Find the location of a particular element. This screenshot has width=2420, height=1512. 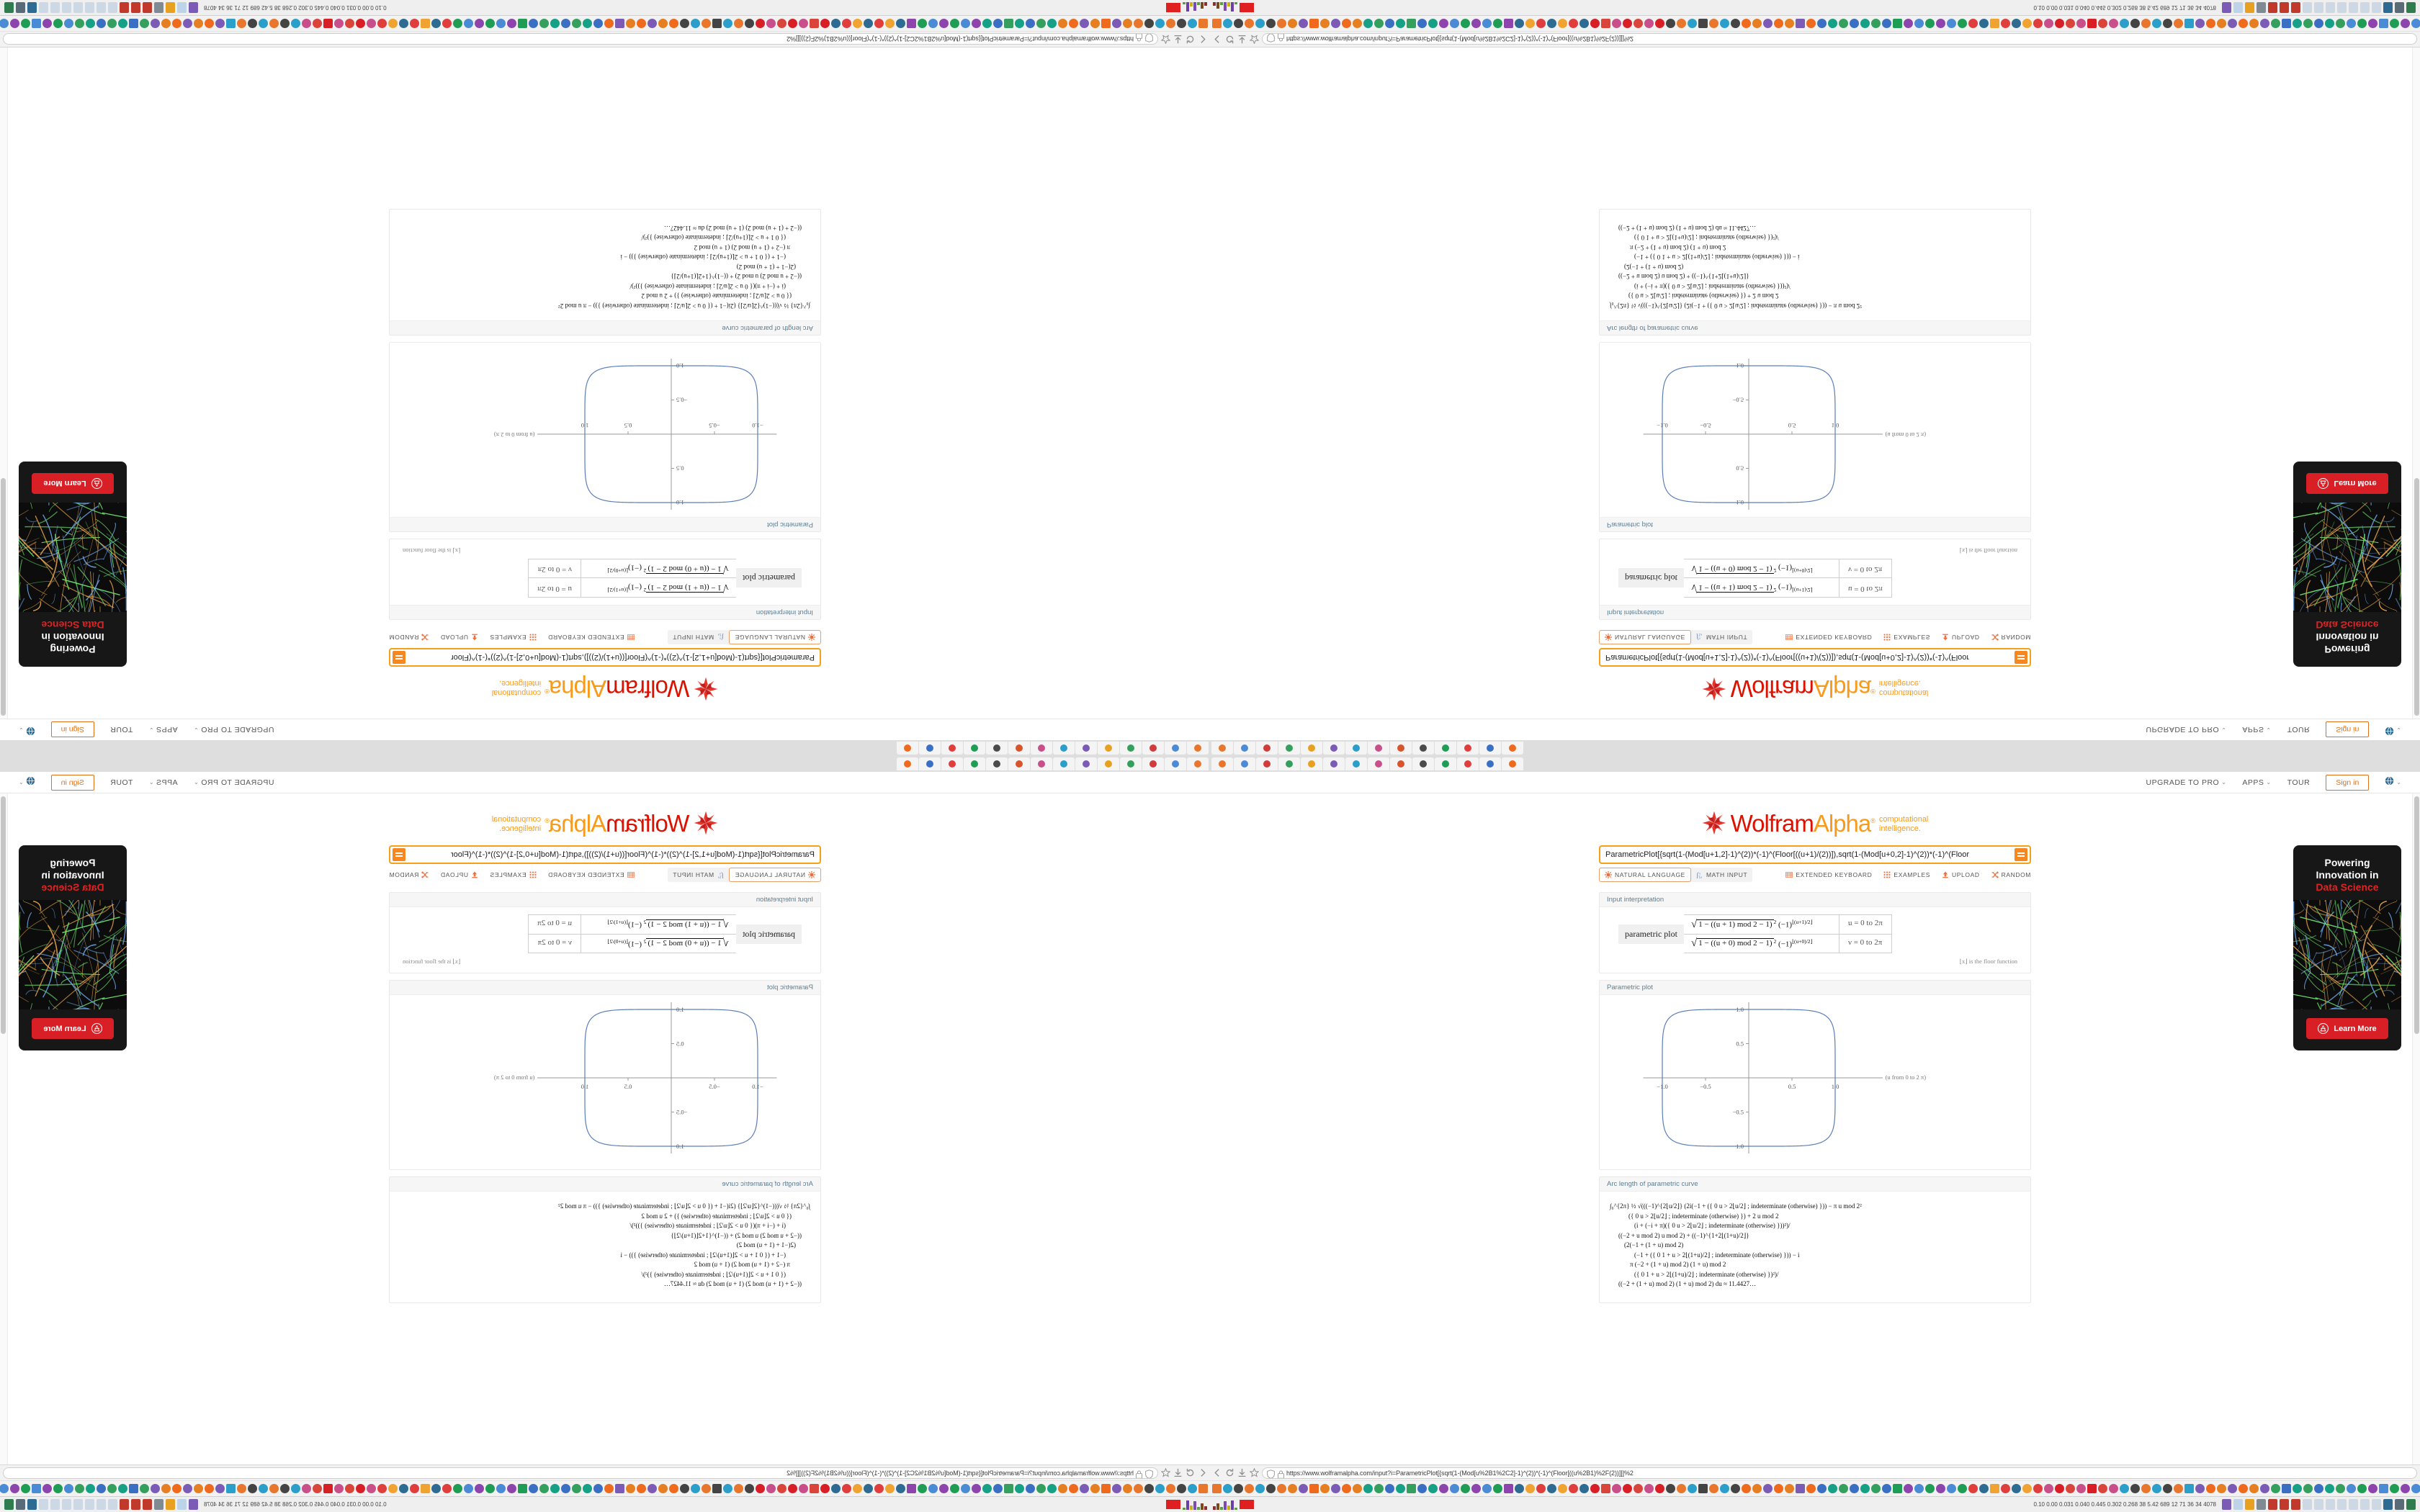

mode-math-input: ∫ π Σa MATH INPUT is located at coordinates (698, 874).